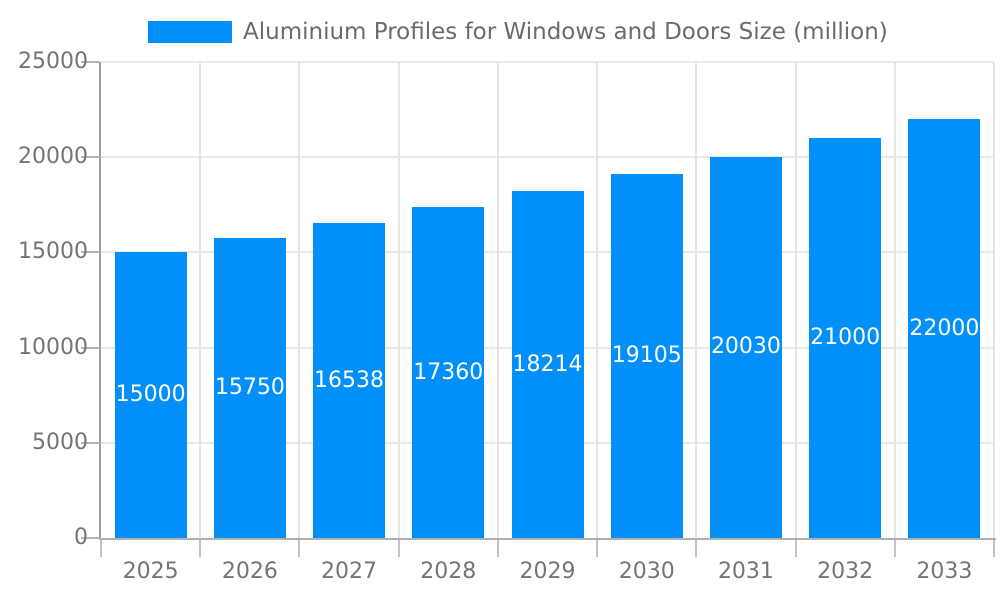 Image resolution: width=1000 pixels, height=600 pixels. I want to click on bar-2031, so click(745, 347).